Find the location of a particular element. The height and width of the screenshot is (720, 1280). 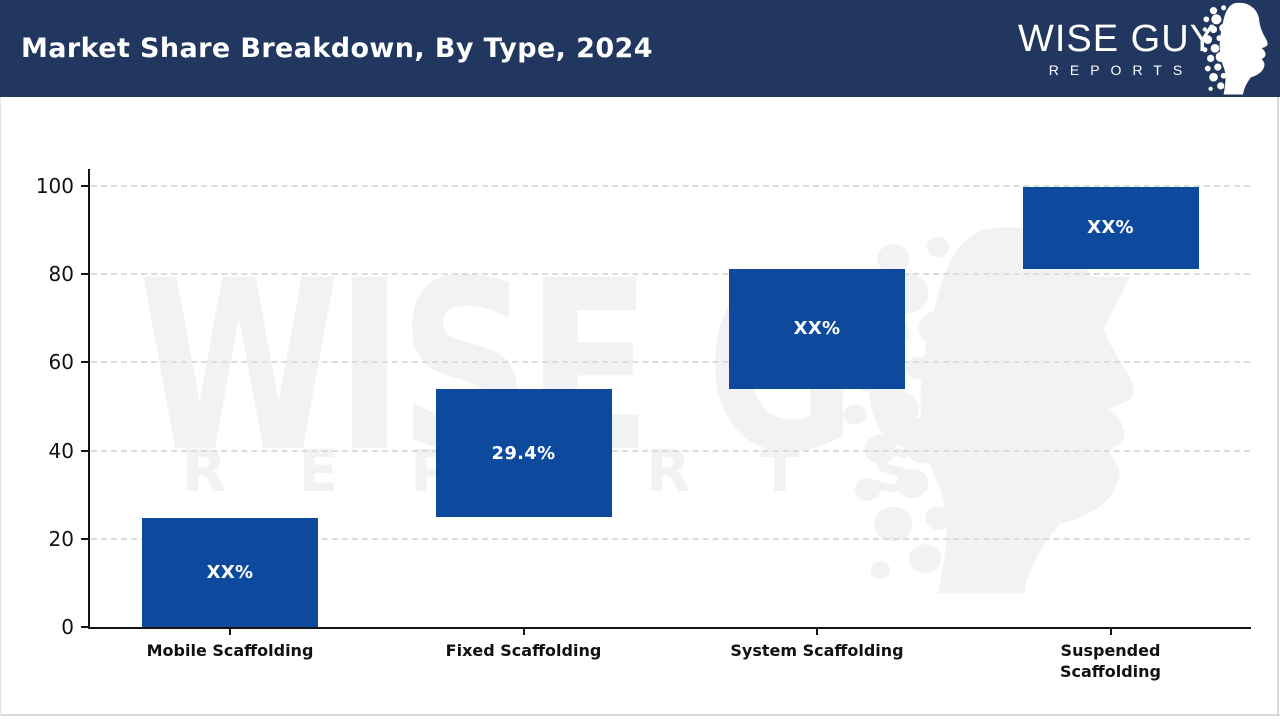

x-tick-mark-system-scaffolding is located at coordinates (817, 632).